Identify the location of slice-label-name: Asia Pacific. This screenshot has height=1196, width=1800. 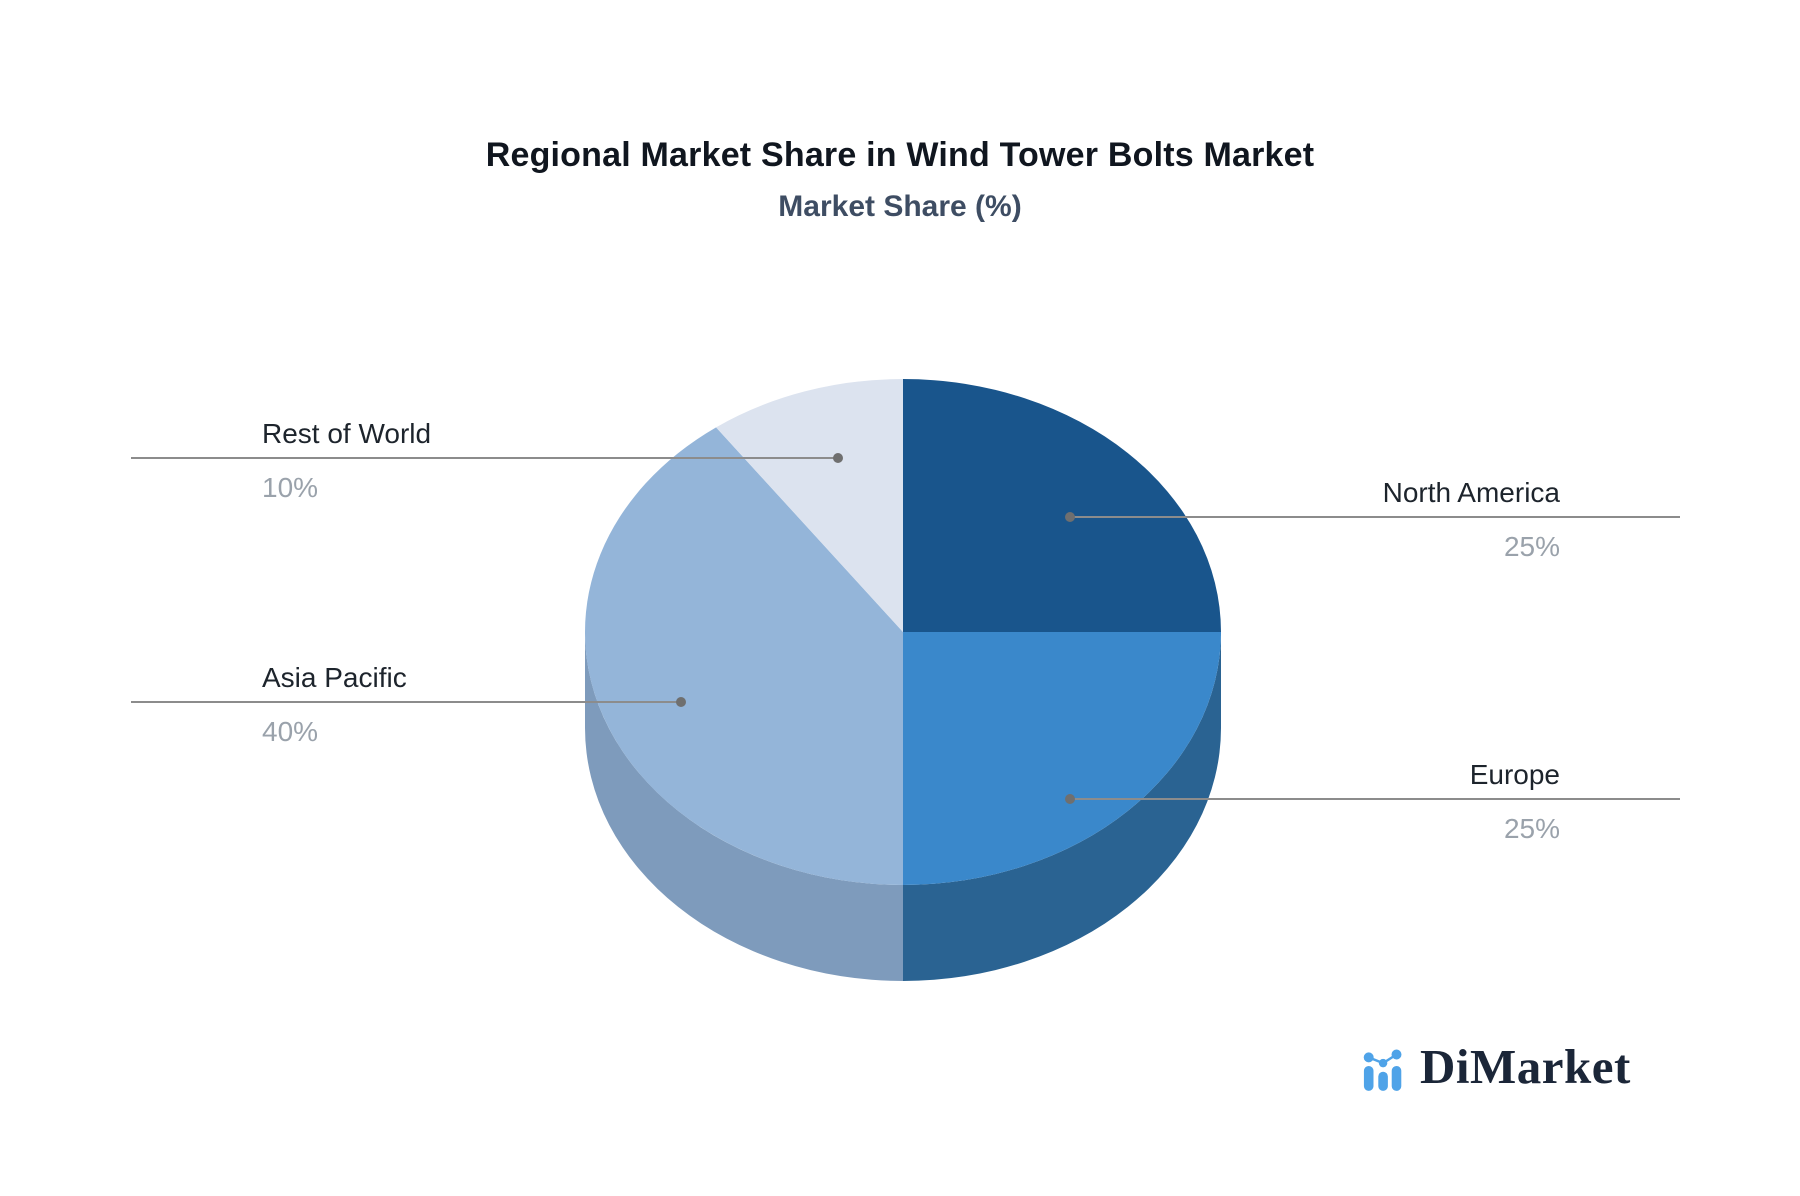
(334, 677).